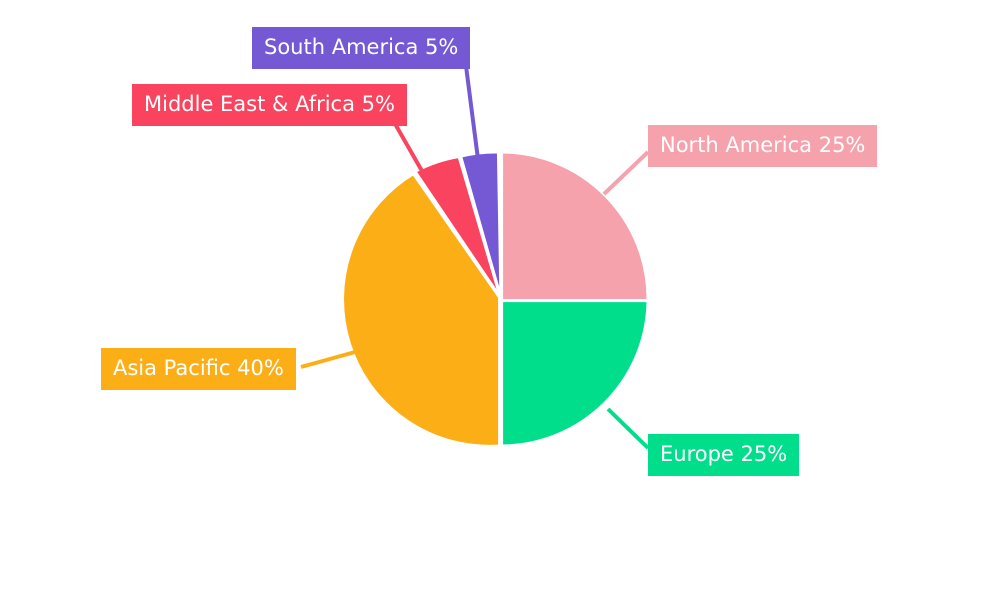 This screenshot has width=1000, height=600. Describe the element at coordinates (724, 455) in the screenshot. I see `pie-label-europe: Europe 25%` at that location.